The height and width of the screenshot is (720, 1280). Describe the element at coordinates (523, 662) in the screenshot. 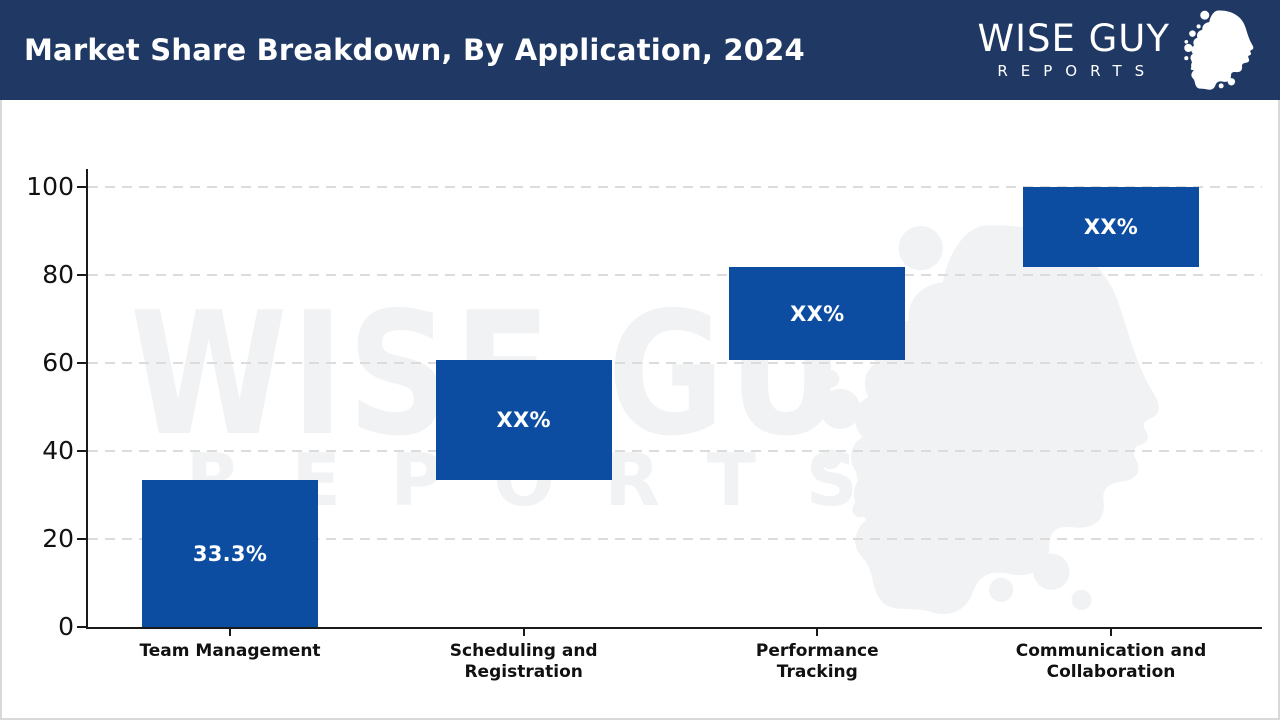

I see `x-category-label: Scheduling and Registration` at that location.